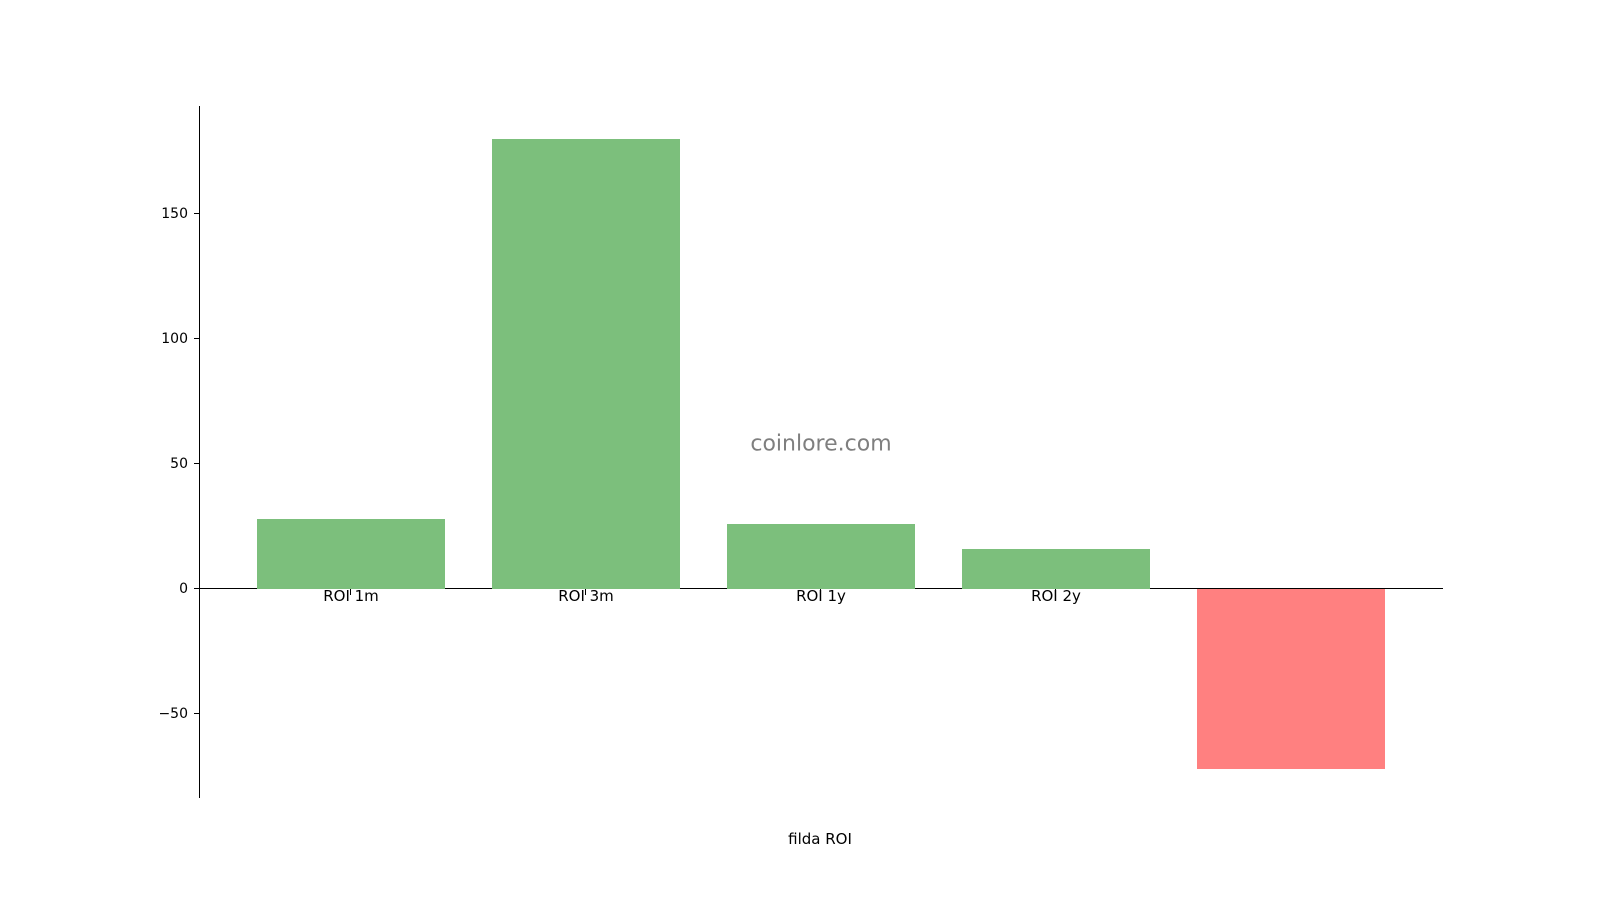 The width and height of the screenshot is (1600, 900). What do you see at coordinates (174, 214) in the screenshot?
I see `y-tick-label: 150` at bounding box center [174, 214].